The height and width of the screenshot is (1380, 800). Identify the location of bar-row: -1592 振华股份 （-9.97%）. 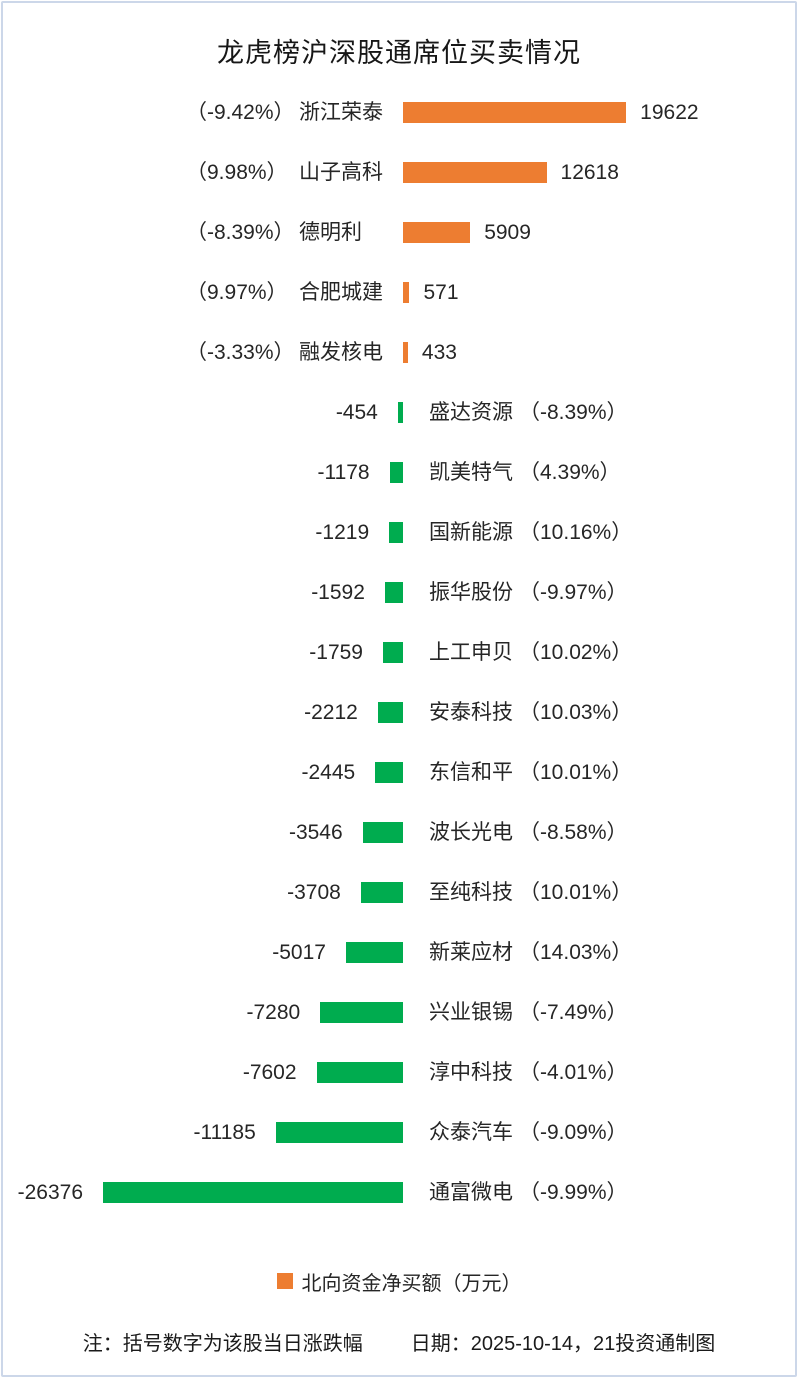
(399, 593).